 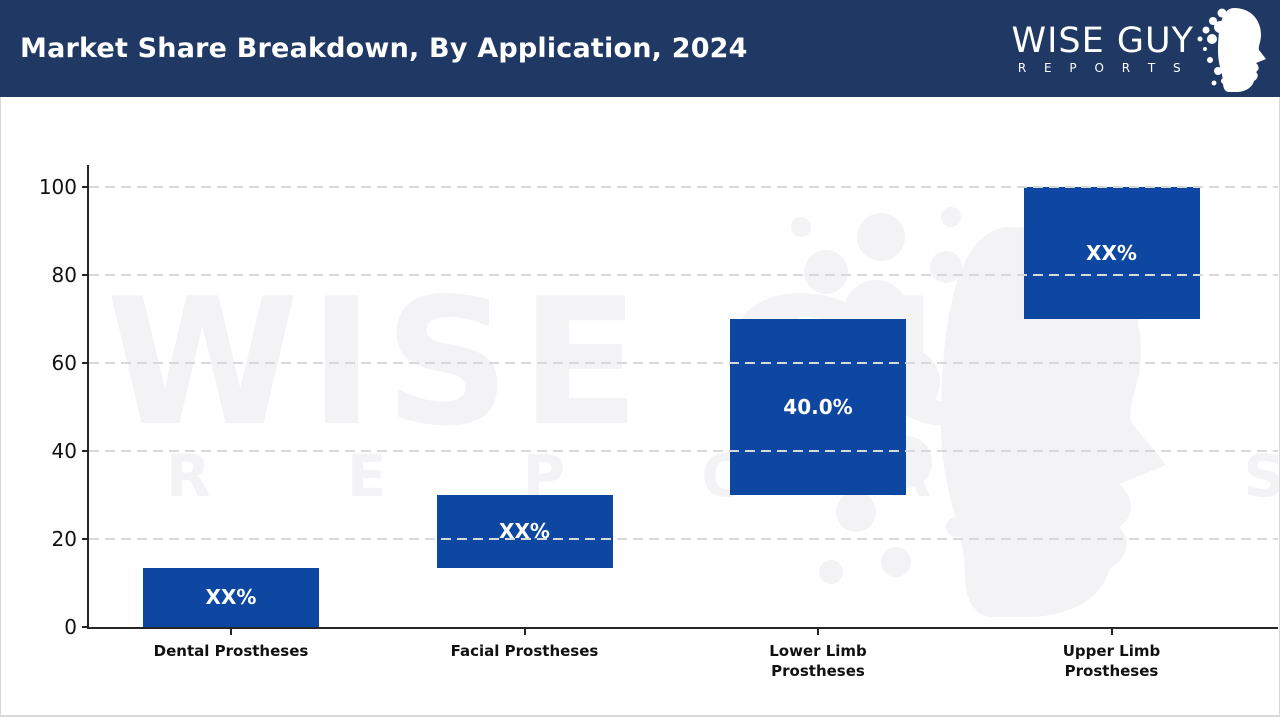 What do you see at coordinates (1102, 40) in the screenshot?
I see `logo-wordmark: WISE GUY` at bounding box center [1102, 40].